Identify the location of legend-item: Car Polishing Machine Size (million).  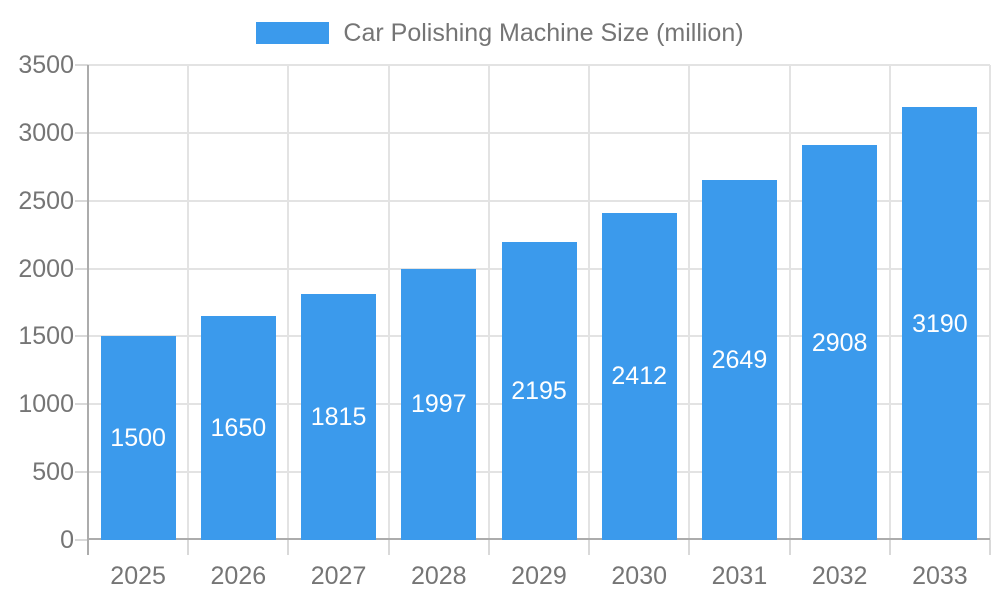
(500, 33).